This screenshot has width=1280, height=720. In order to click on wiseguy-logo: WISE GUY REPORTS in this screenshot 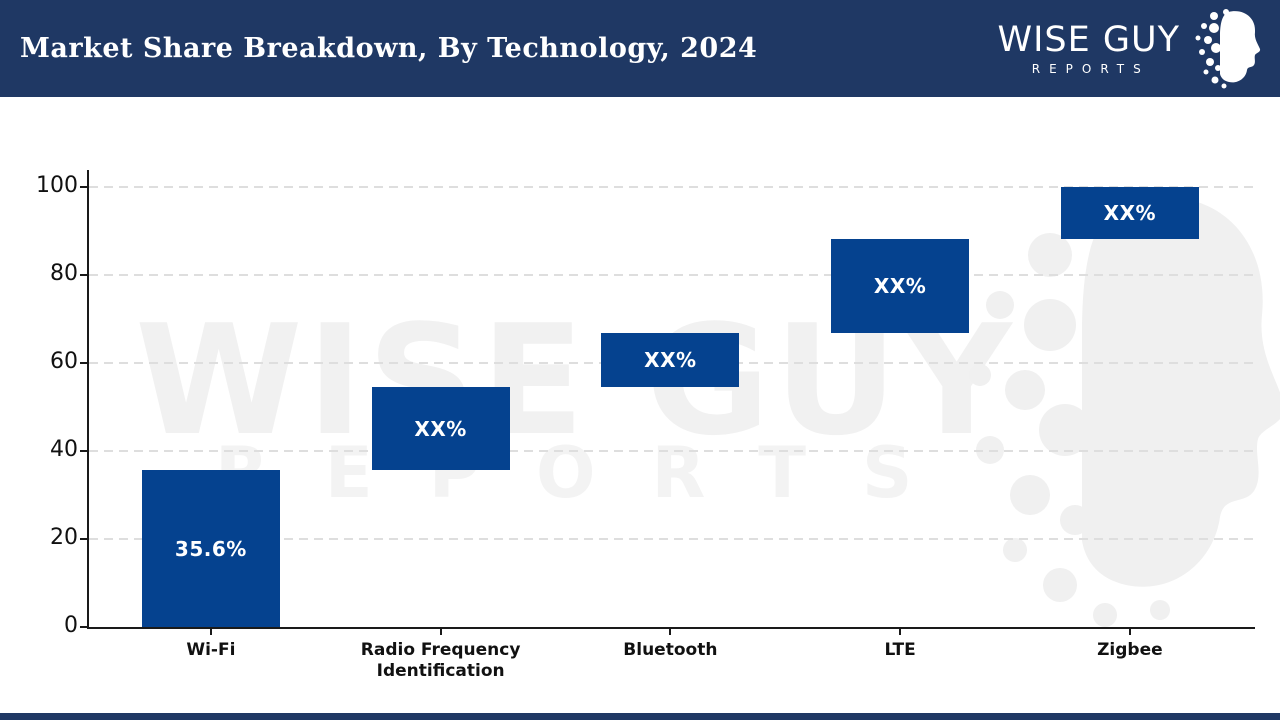, I will do `click(1129, 49)`.